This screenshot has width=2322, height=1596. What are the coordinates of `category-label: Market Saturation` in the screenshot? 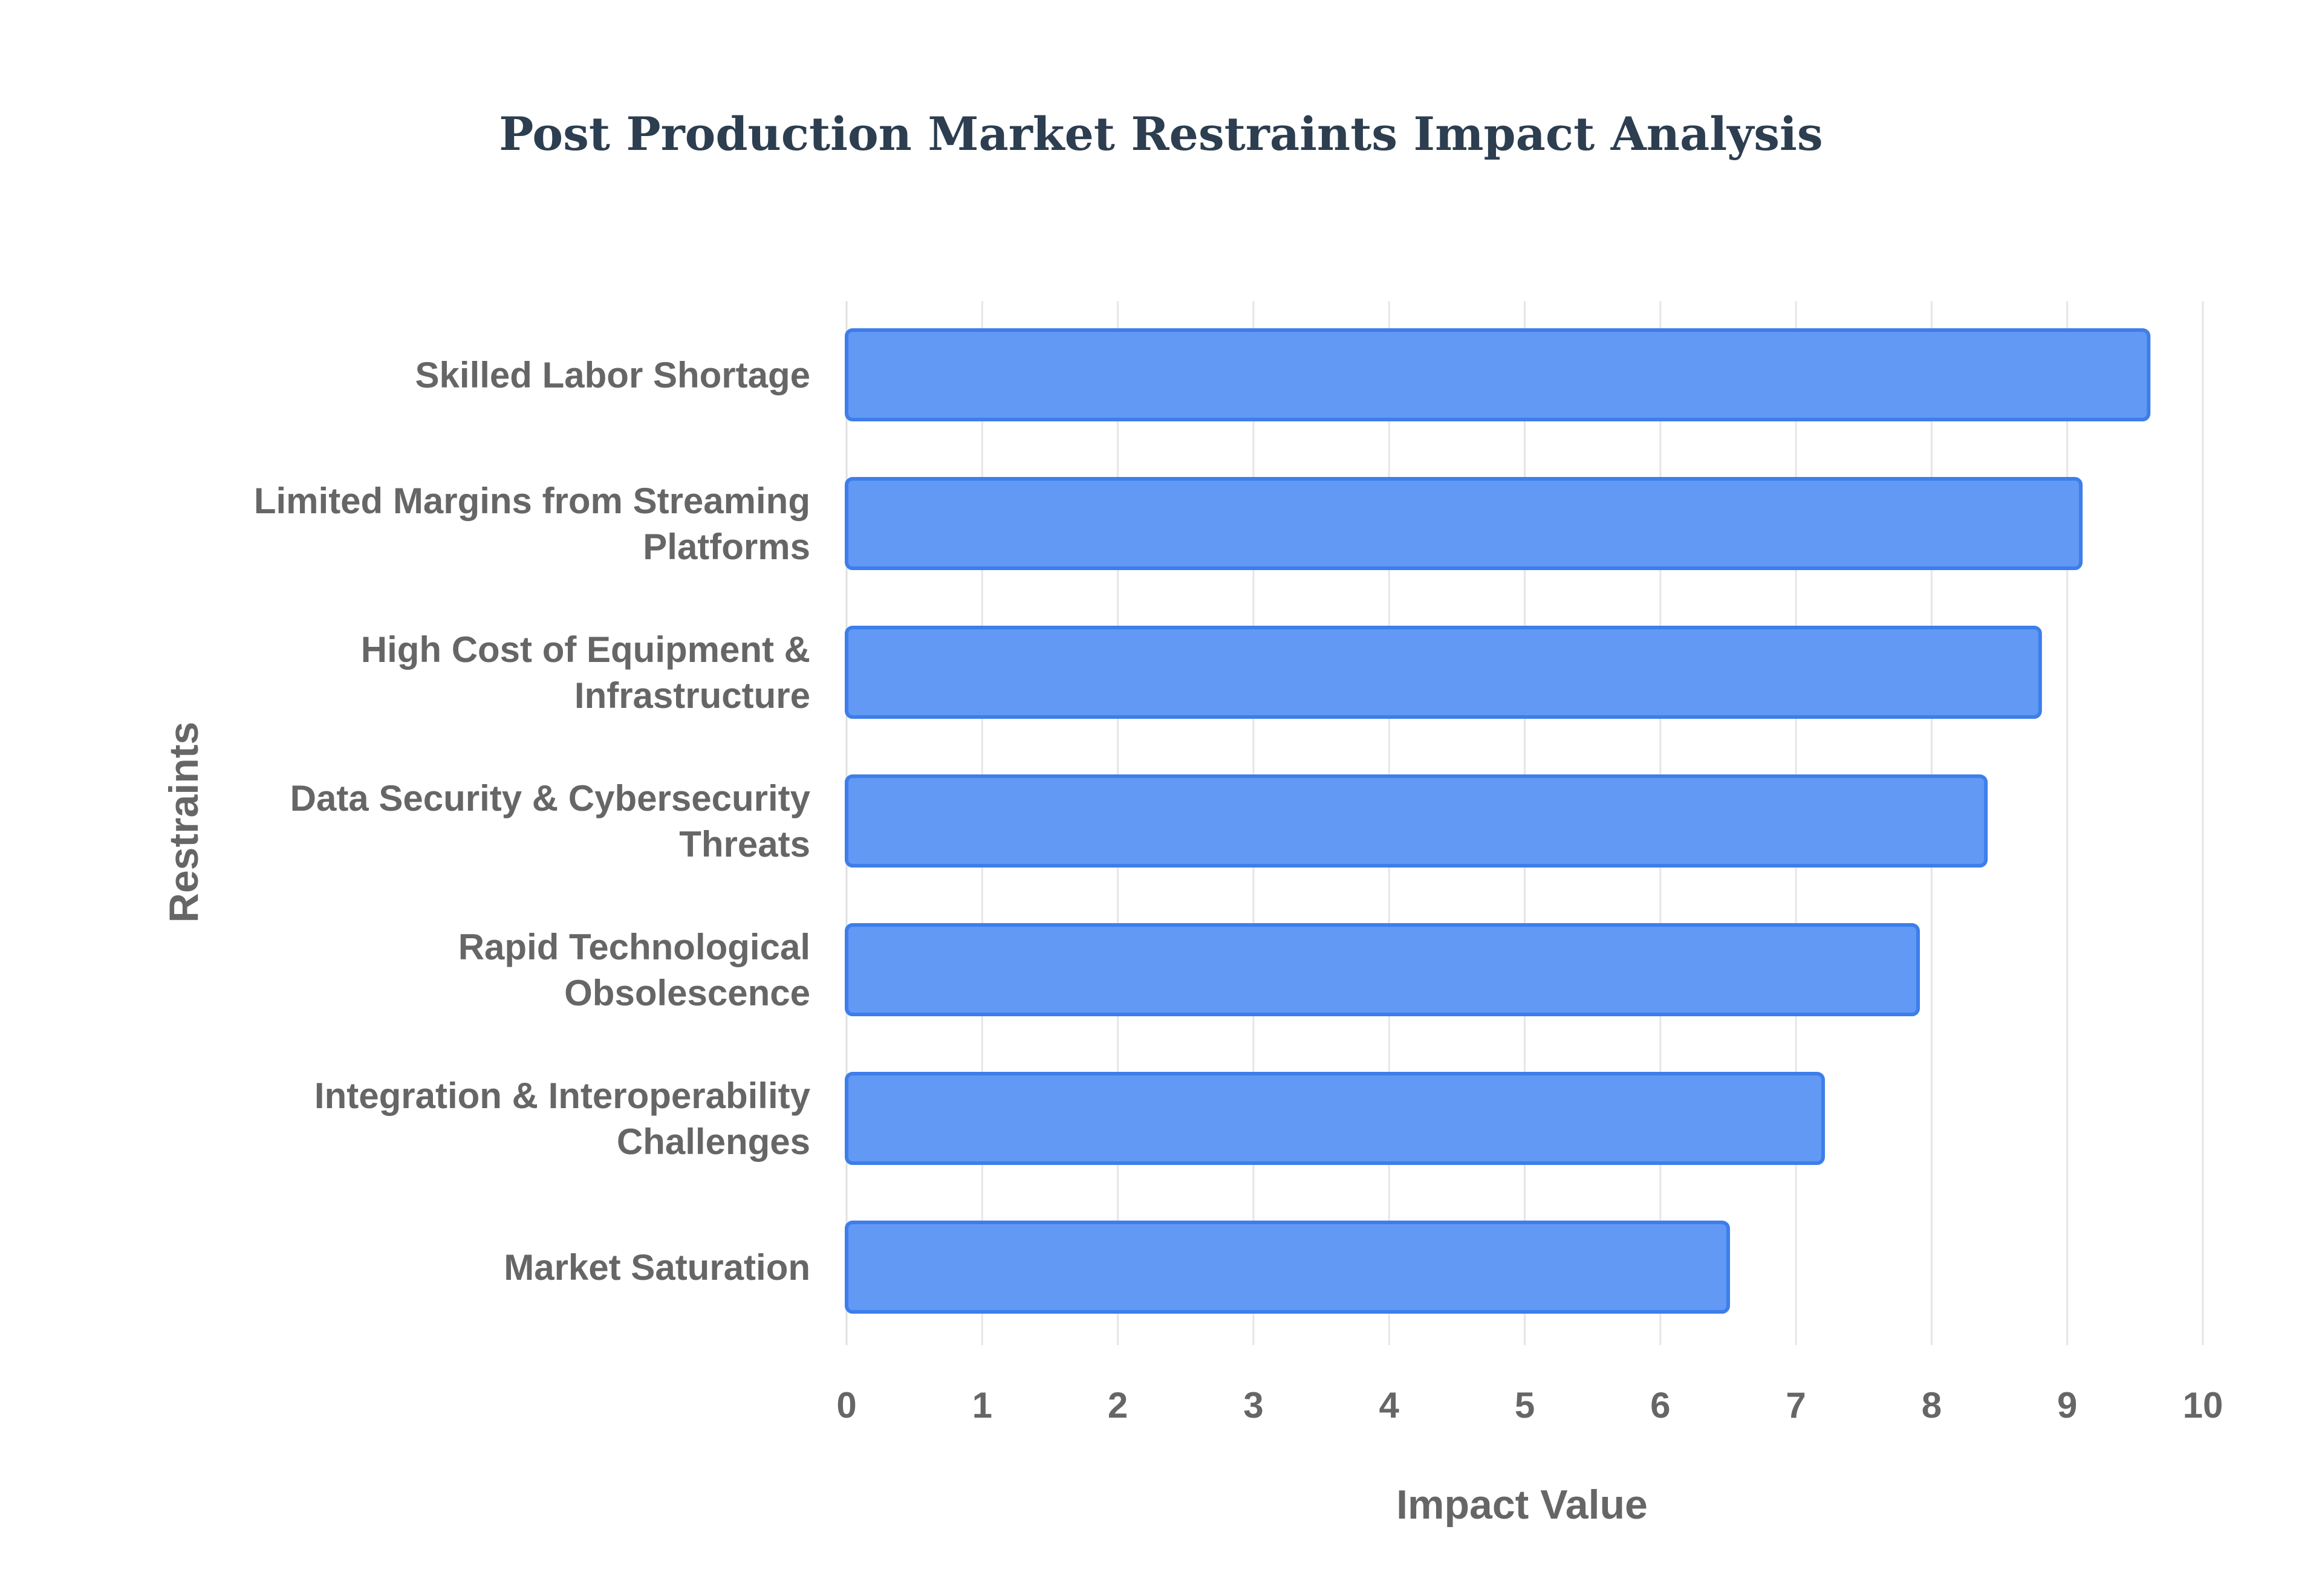 It's located at (657, 1267).